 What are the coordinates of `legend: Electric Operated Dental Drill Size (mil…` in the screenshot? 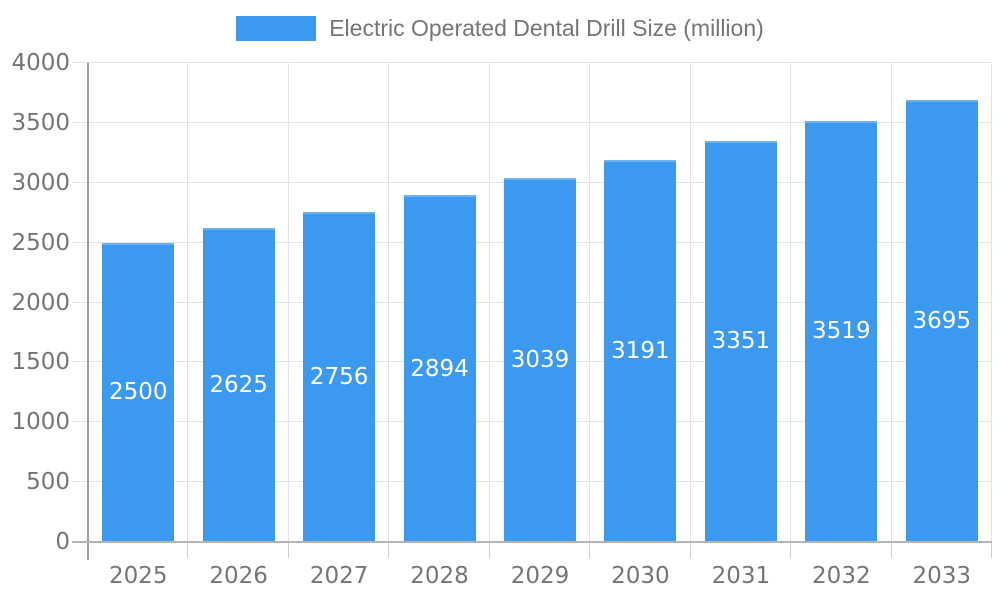 It's located at (500, 28).